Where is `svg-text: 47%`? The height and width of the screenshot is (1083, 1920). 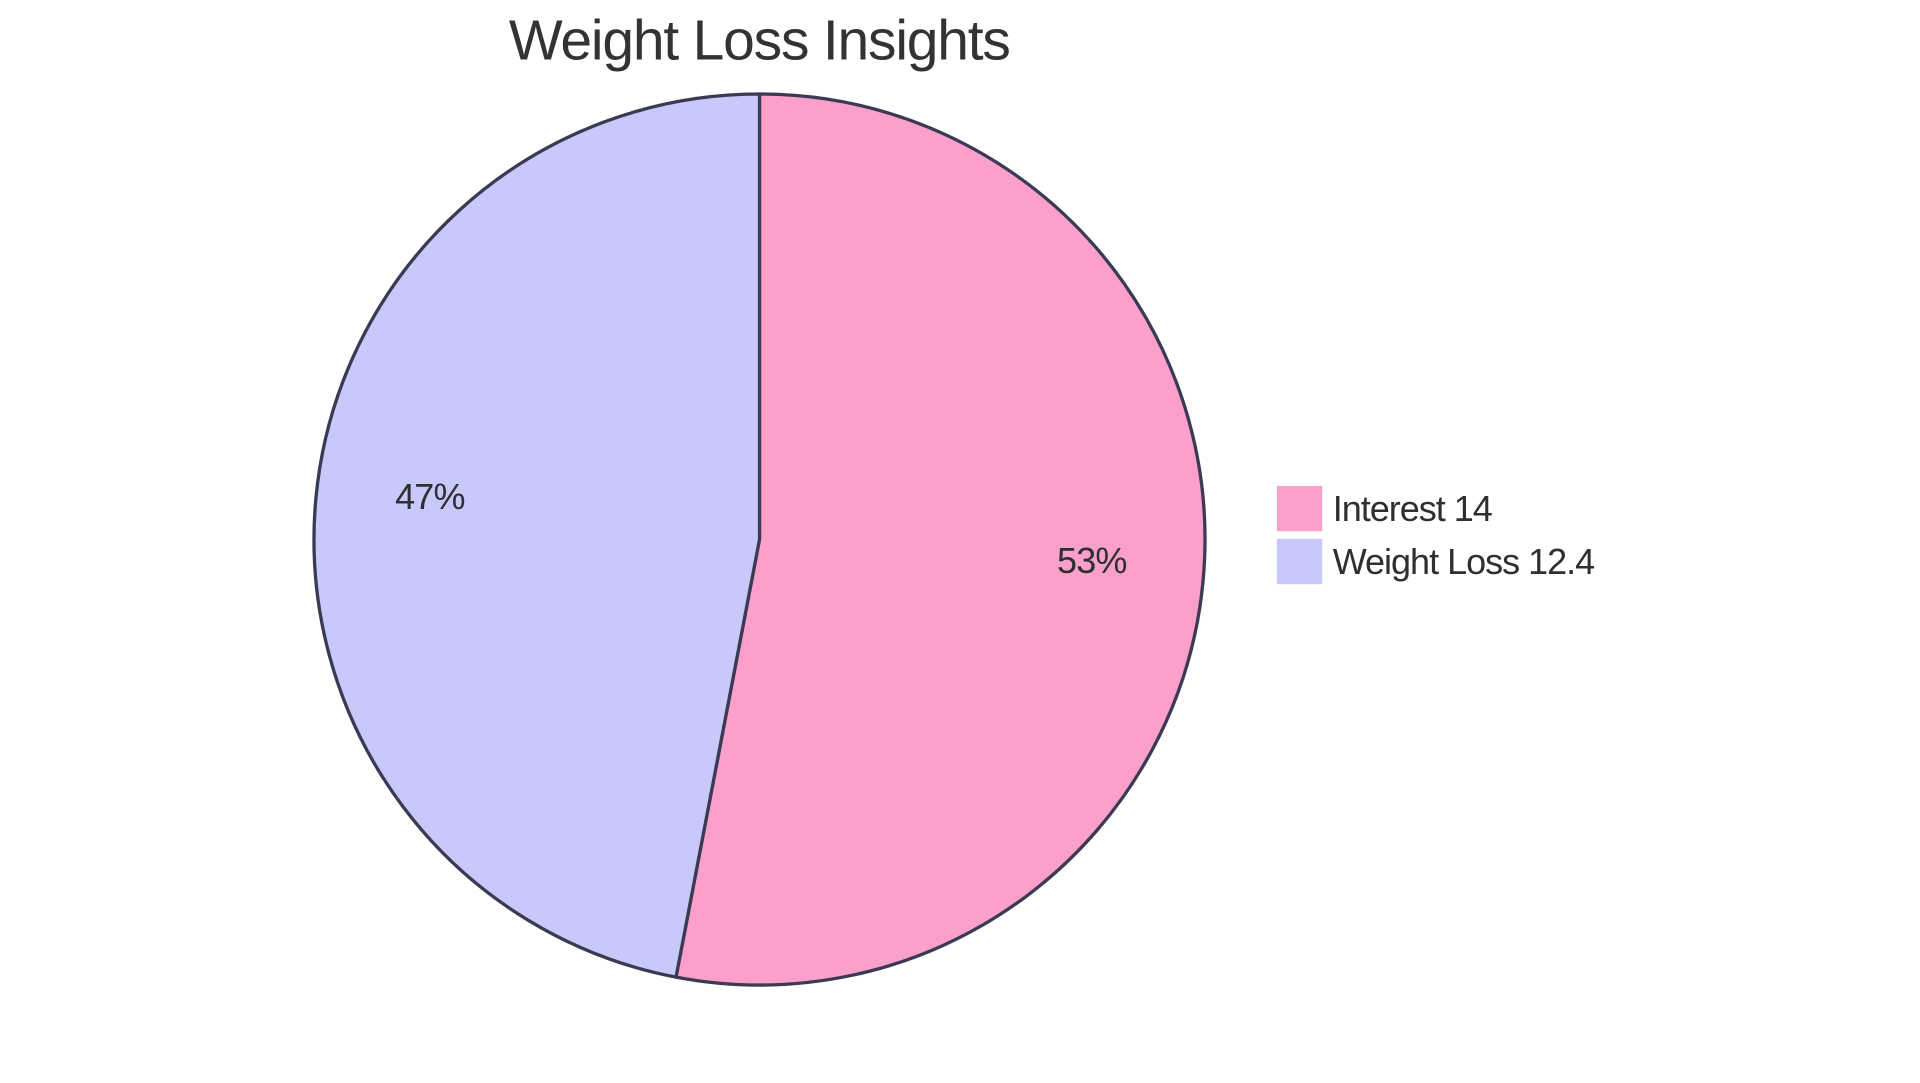
svg-text: 47% is located at coordinates (430, 496).